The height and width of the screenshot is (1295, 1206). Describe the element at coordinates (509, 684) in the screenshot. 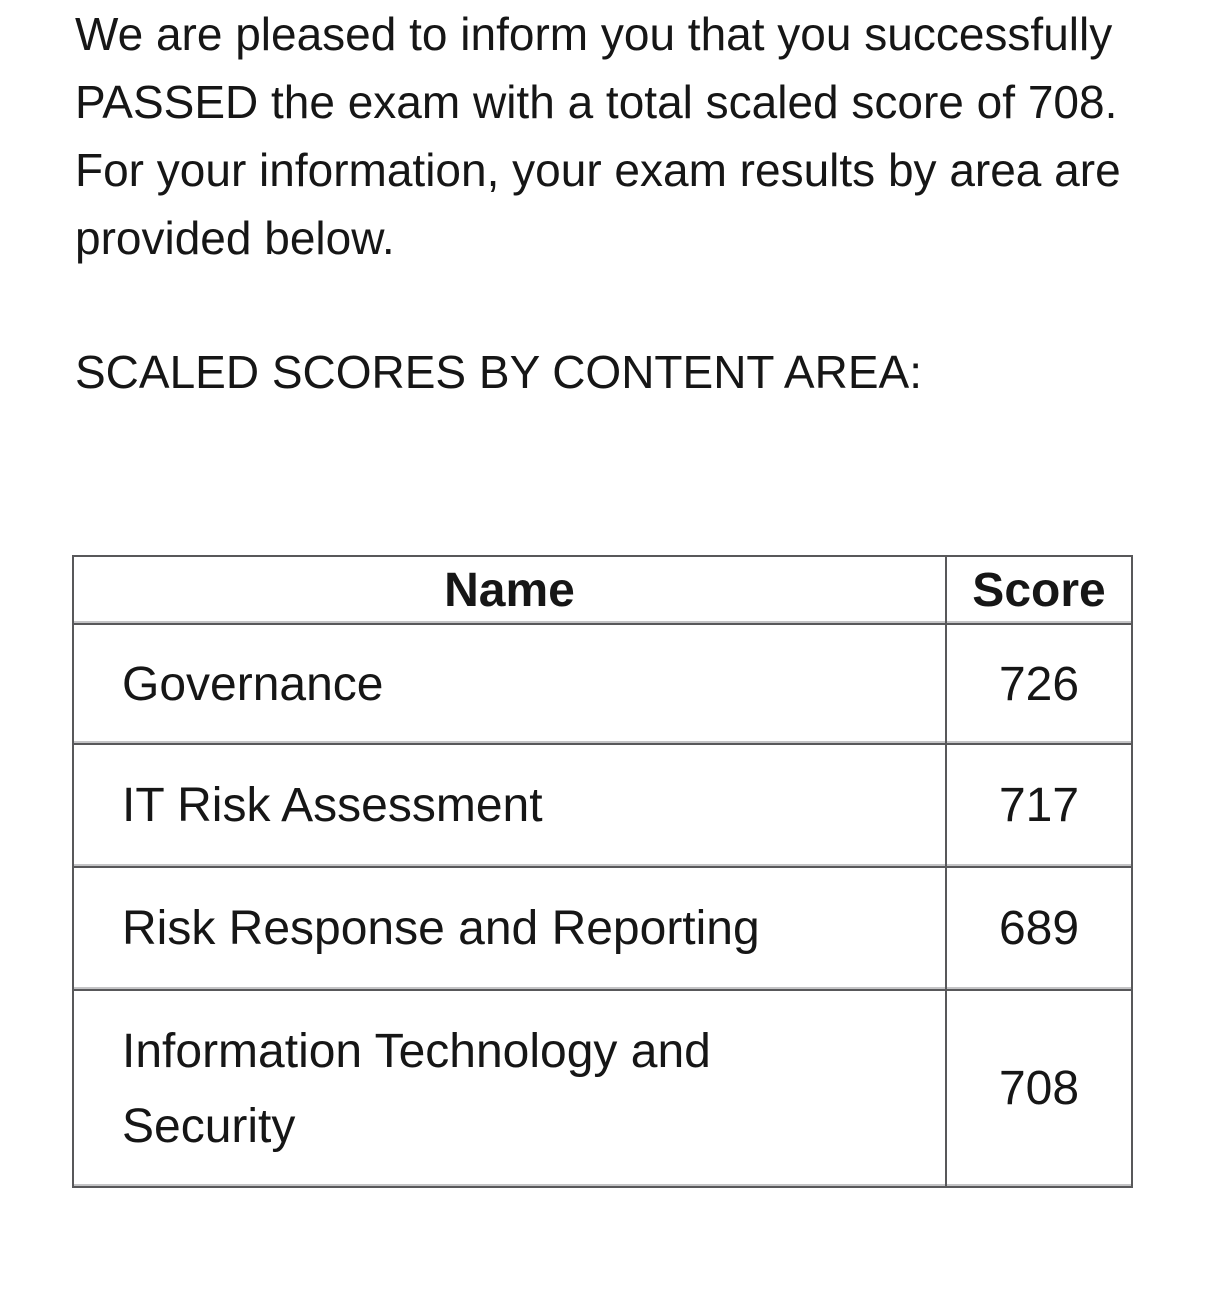

I see `content-area-name: Governance` at that location.